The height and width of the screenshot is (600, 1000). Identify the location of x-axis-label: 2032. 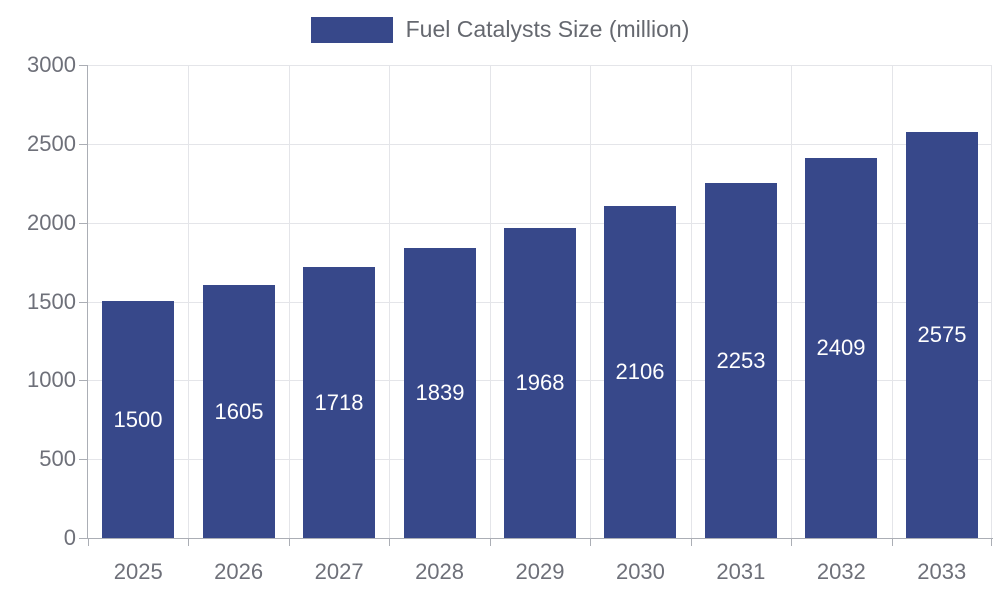
(841, 571).